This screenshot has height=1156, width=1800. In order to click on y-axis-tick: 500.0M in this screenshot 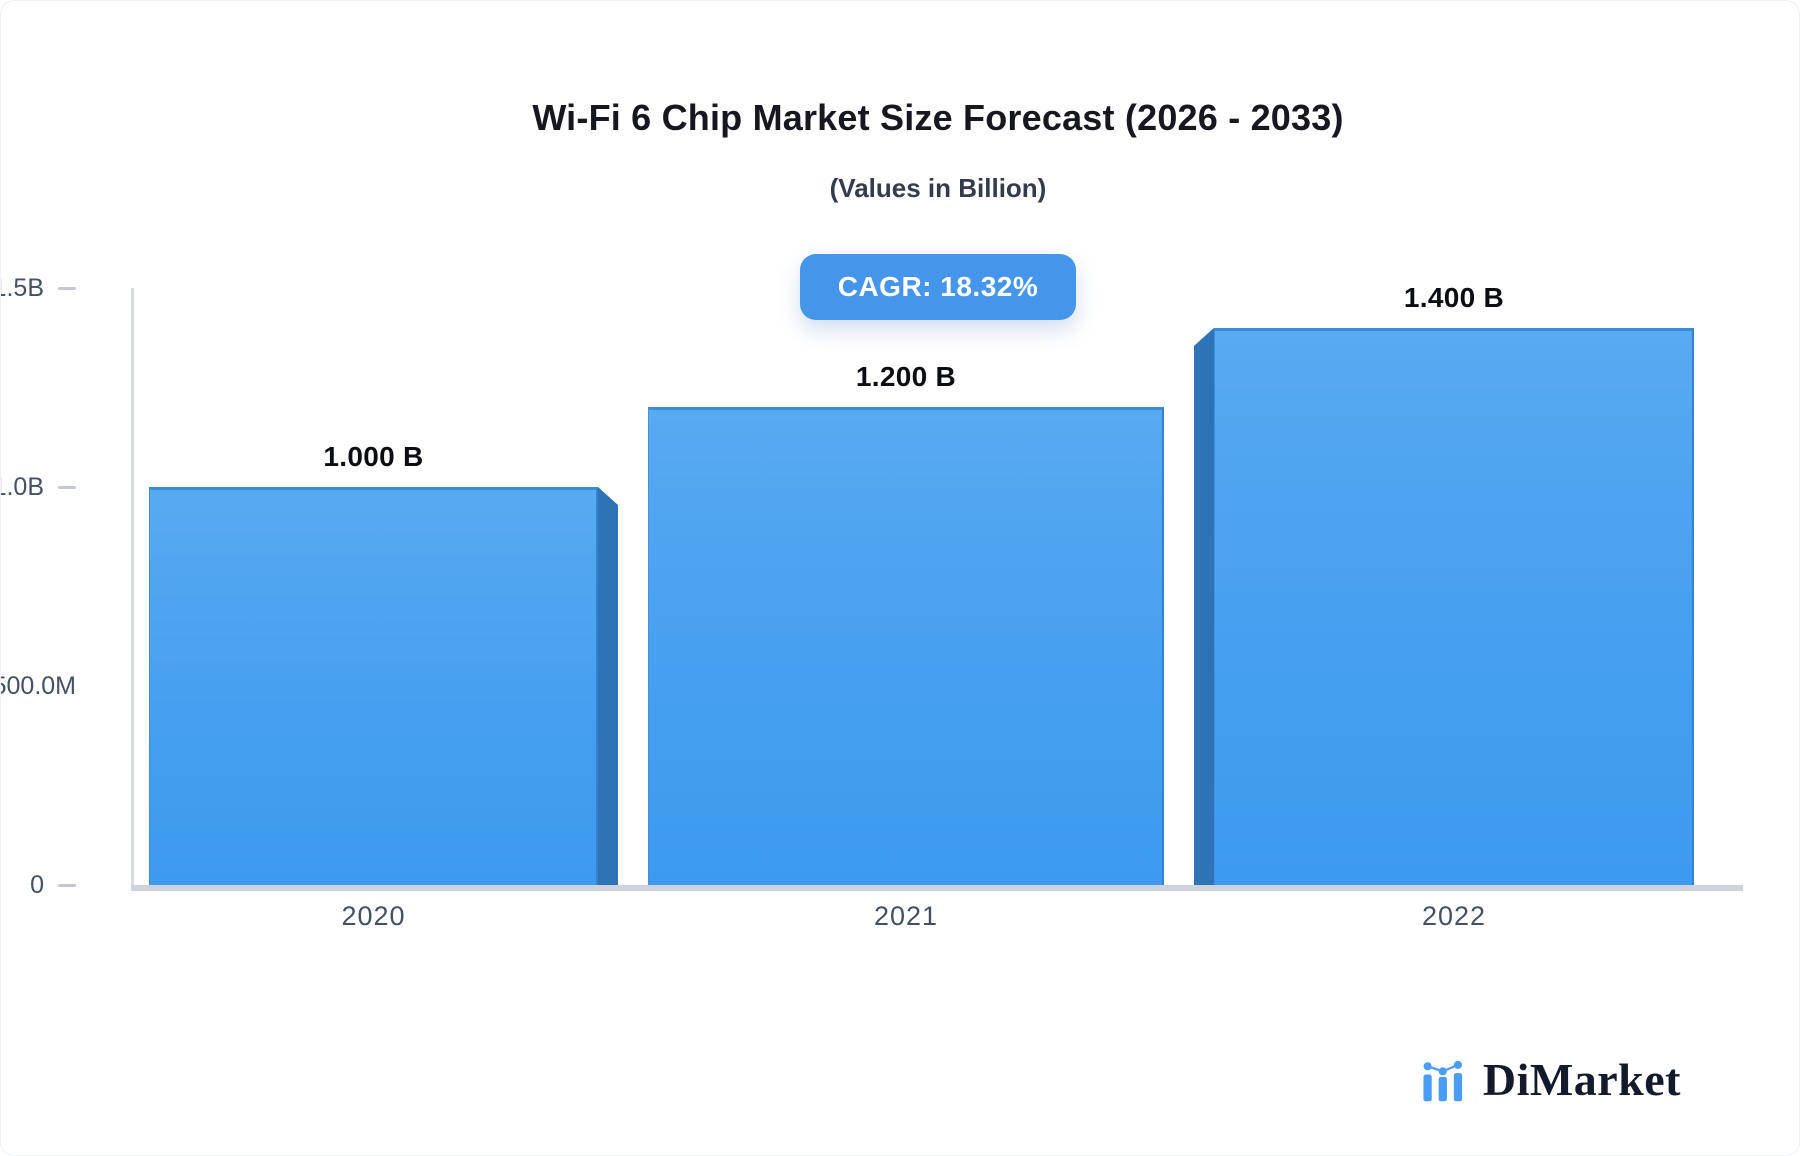, I will do `click(38, 686)`.